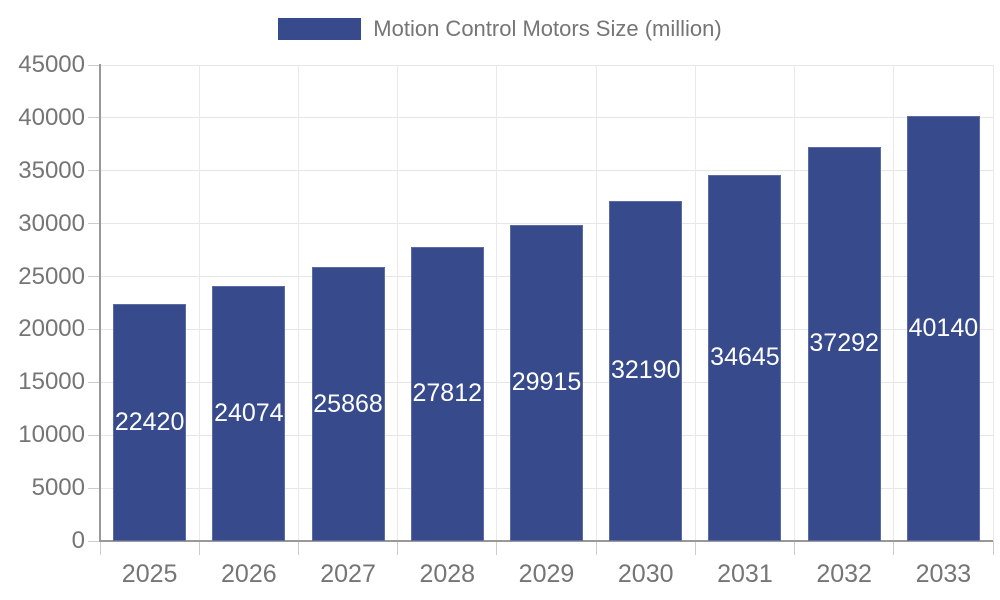 This screenshot has height=600, width=1000. I want to click on x-axis-label: 2030, so click(645, 574).